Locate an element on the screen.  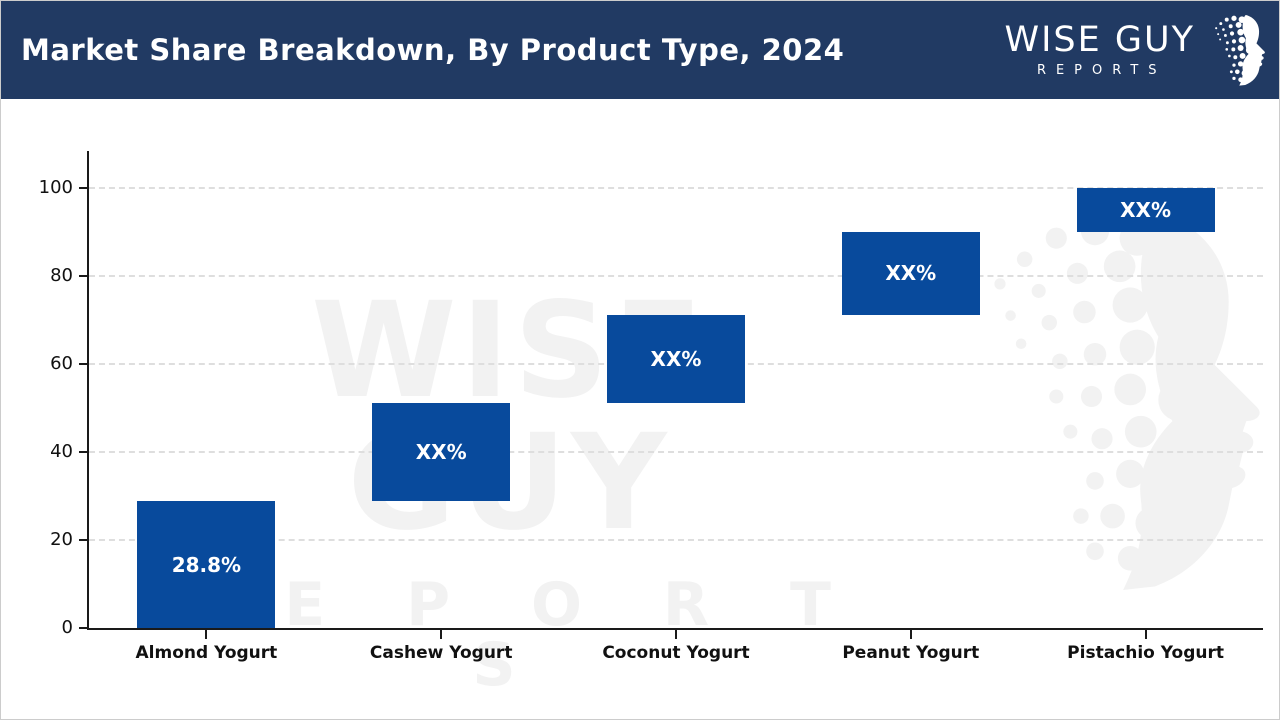
y-tick-label-80: 80 is located at coordinates (61, 275).